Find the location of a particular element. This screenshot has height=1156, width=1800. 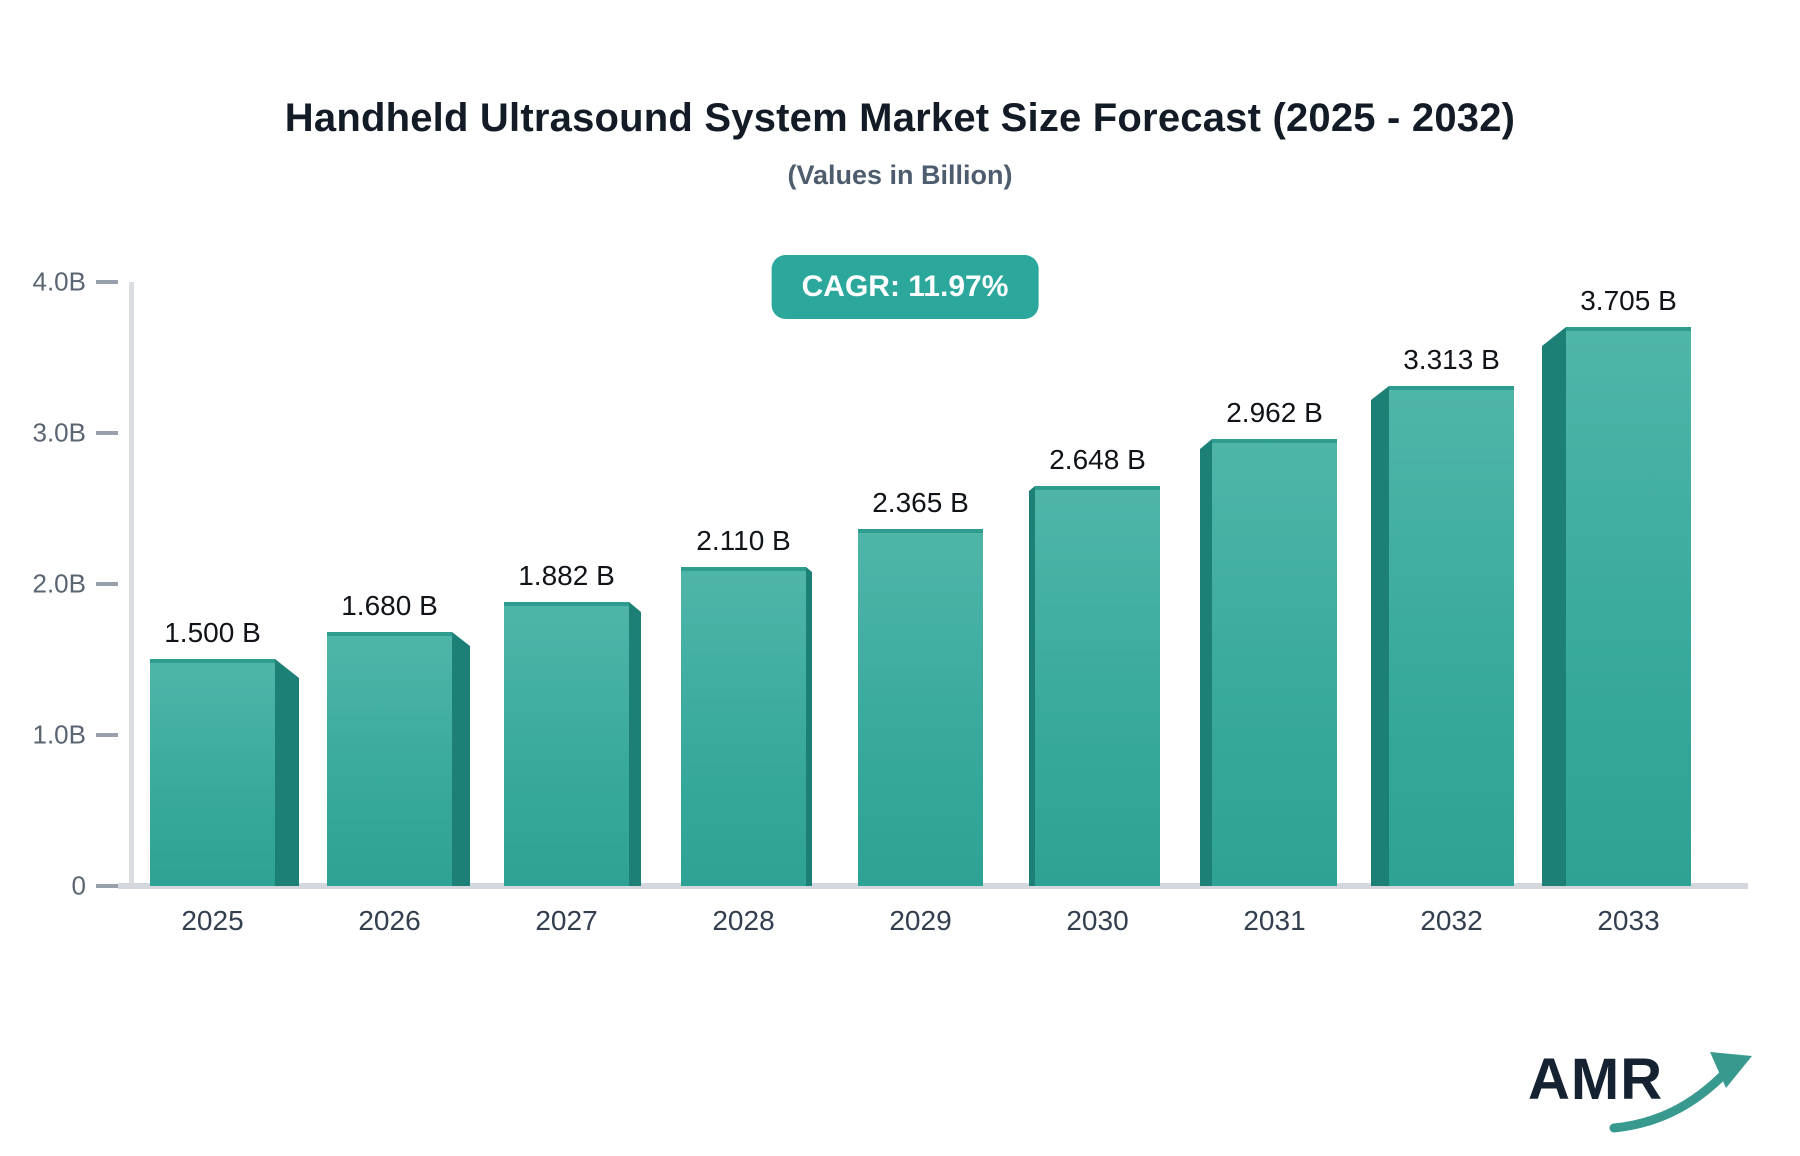

growth-arrow-icon is located at coordinates (1680, 1092).